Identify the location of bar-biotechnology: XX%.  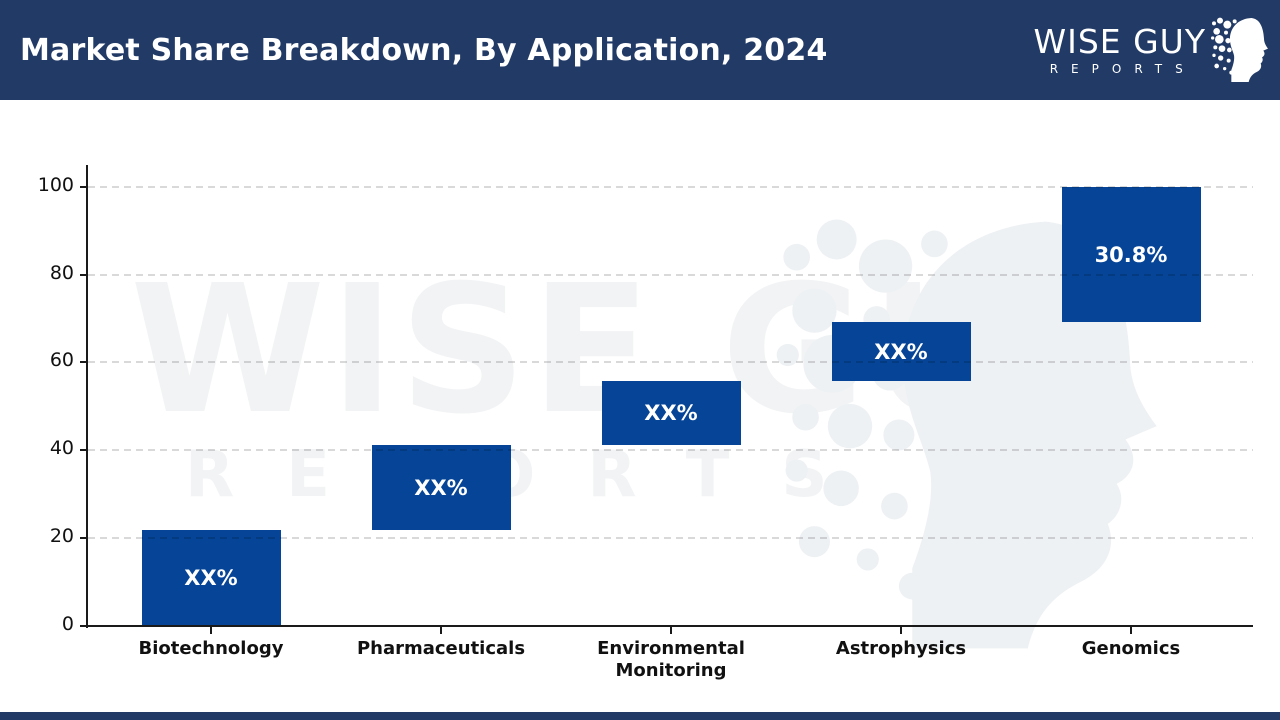
(211, 577).